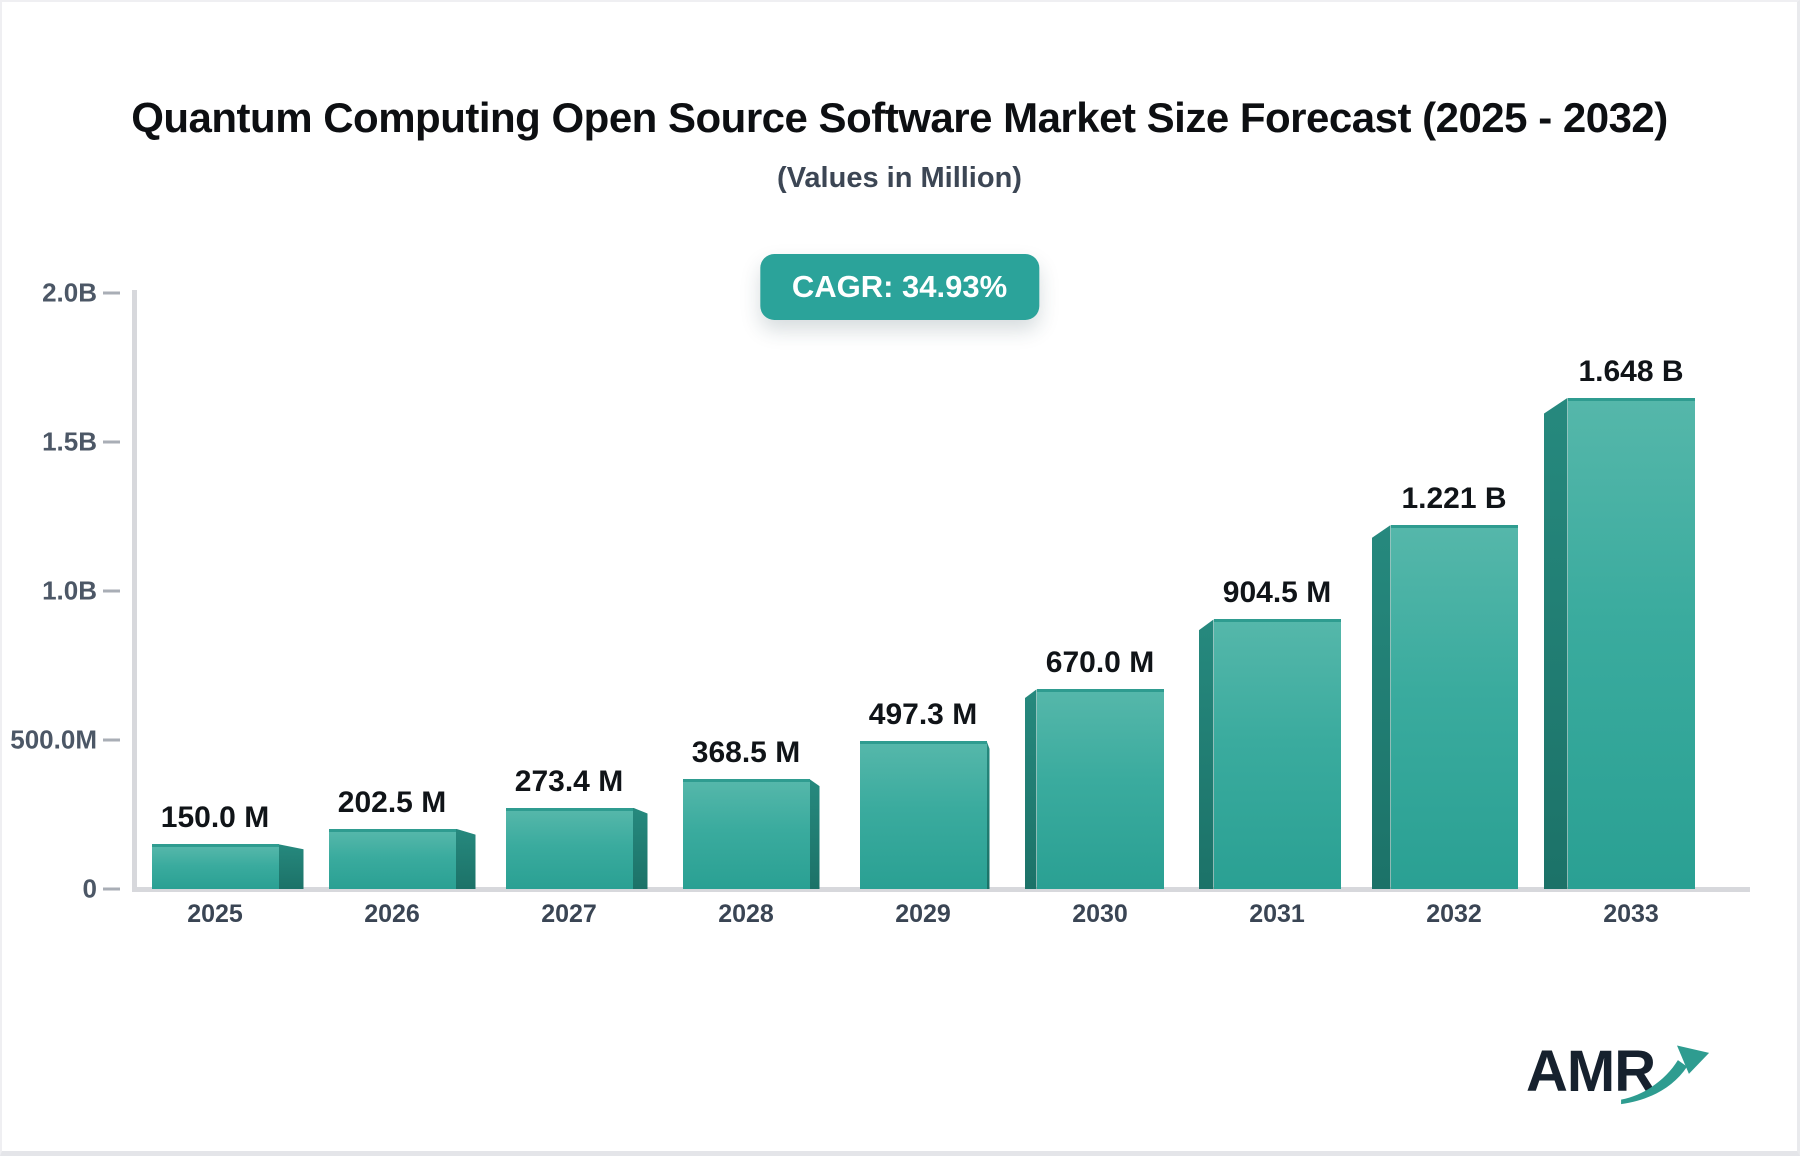  I want to click on bar-value-label: 497.3 M, so click(923, 714).